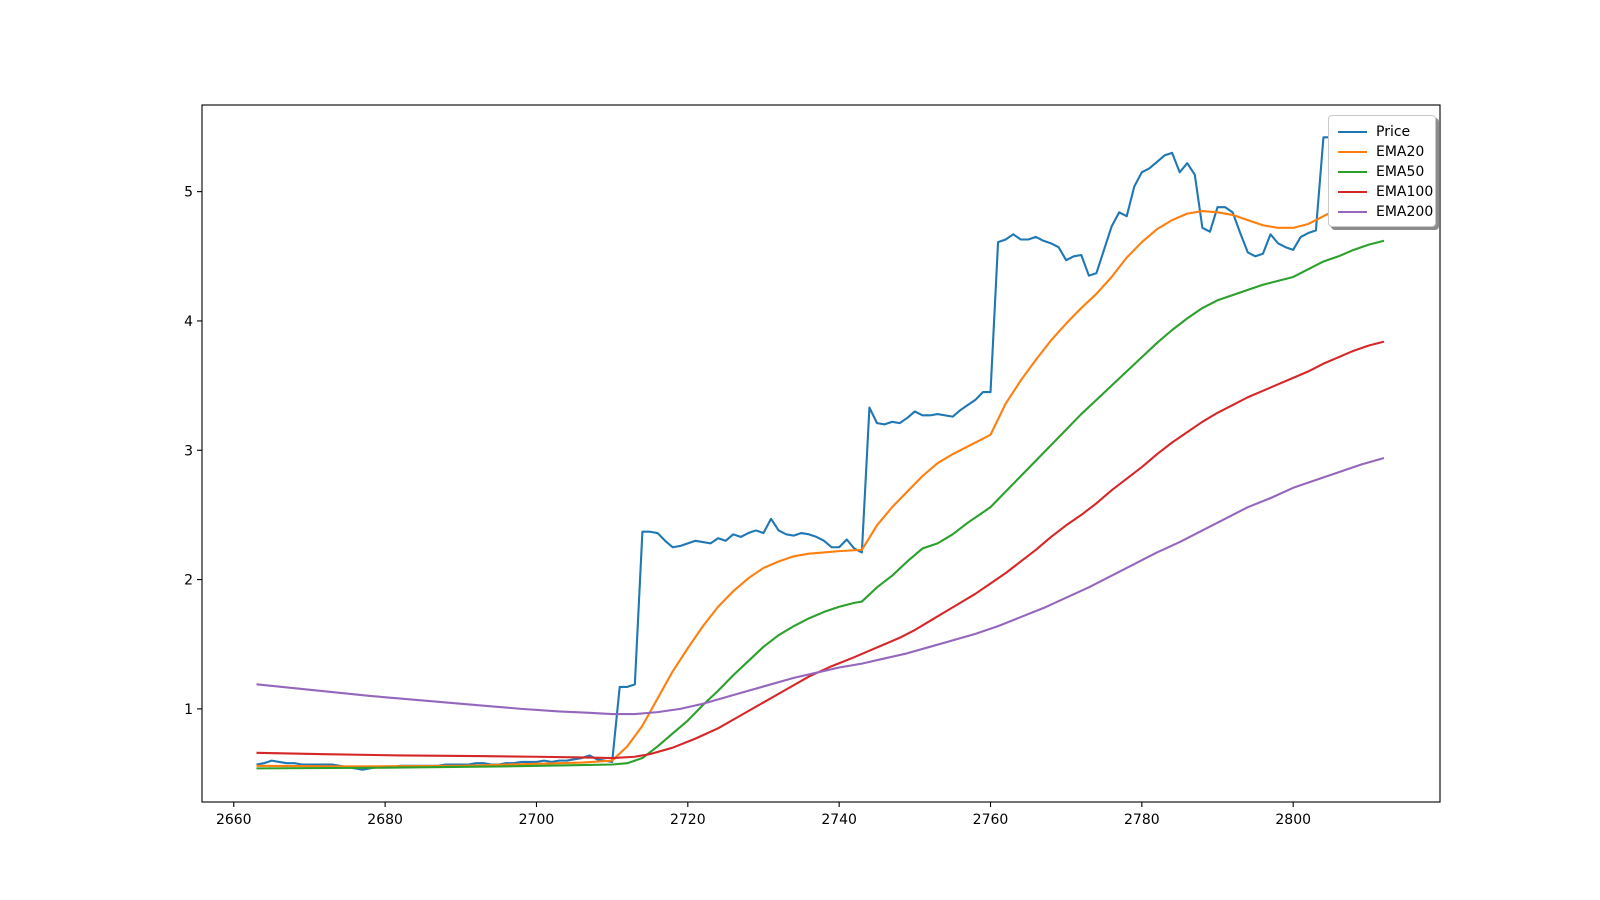 Image resolution: width=1600 pixels, height=900 pixels. I want to click on legend-label: EMA50, so click(1400, 172).